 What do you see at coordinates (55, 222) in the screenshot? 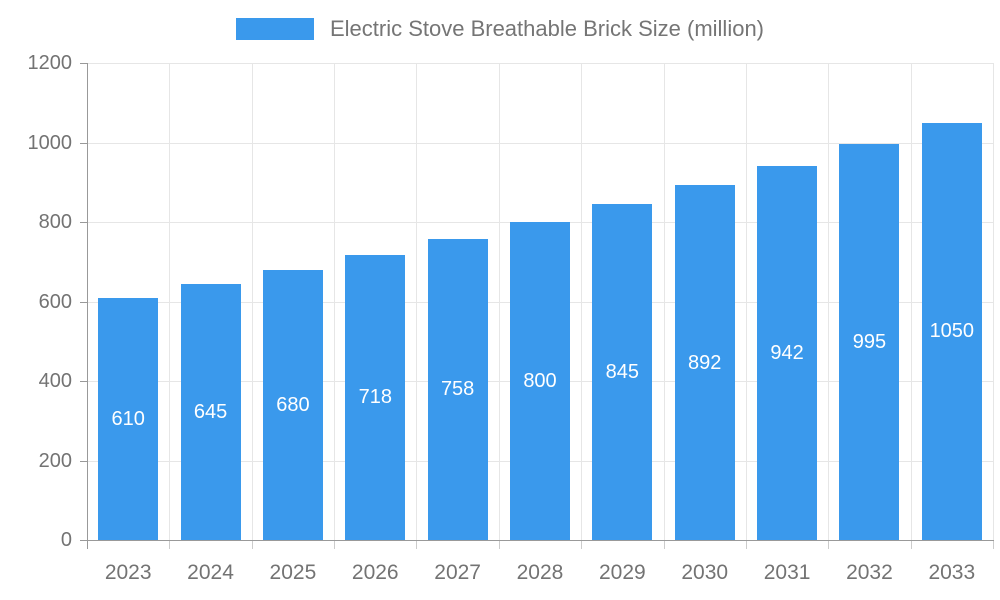
I see `y-axis-label: 800` at bounding box center [55, 222].